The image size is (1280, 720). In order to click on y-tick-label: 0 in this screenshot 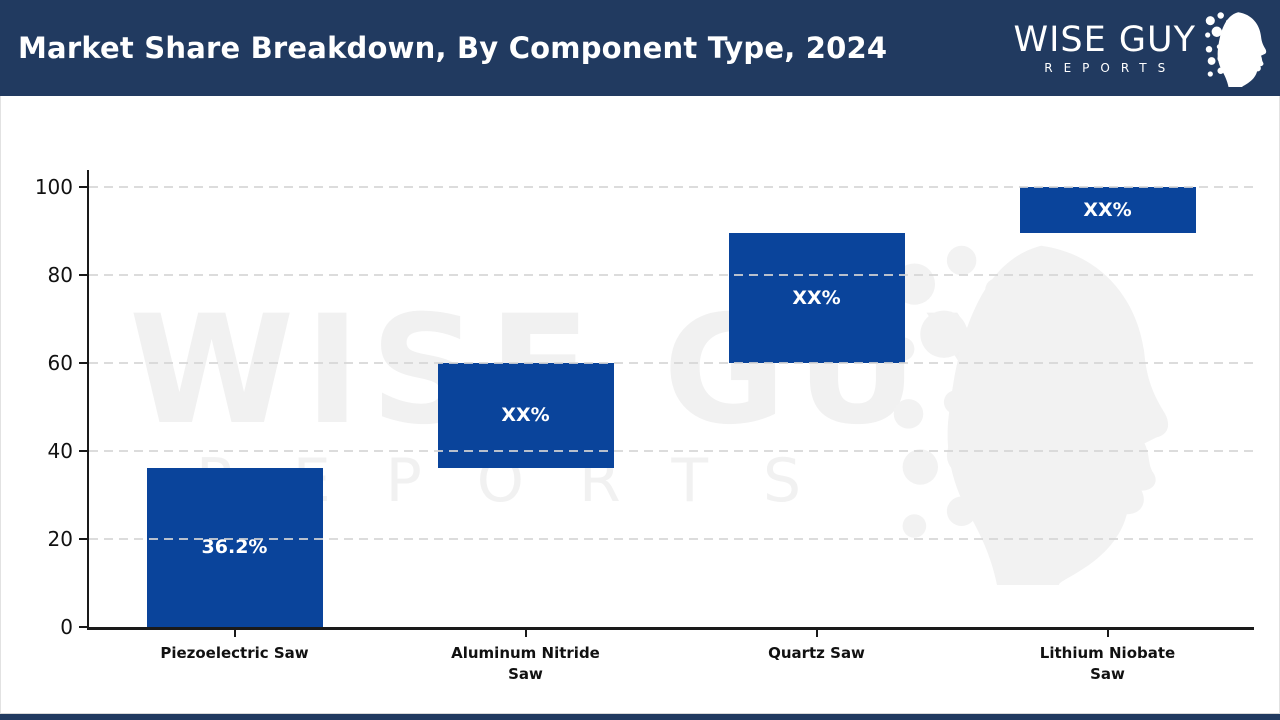, I will do `click(66, 627)`.